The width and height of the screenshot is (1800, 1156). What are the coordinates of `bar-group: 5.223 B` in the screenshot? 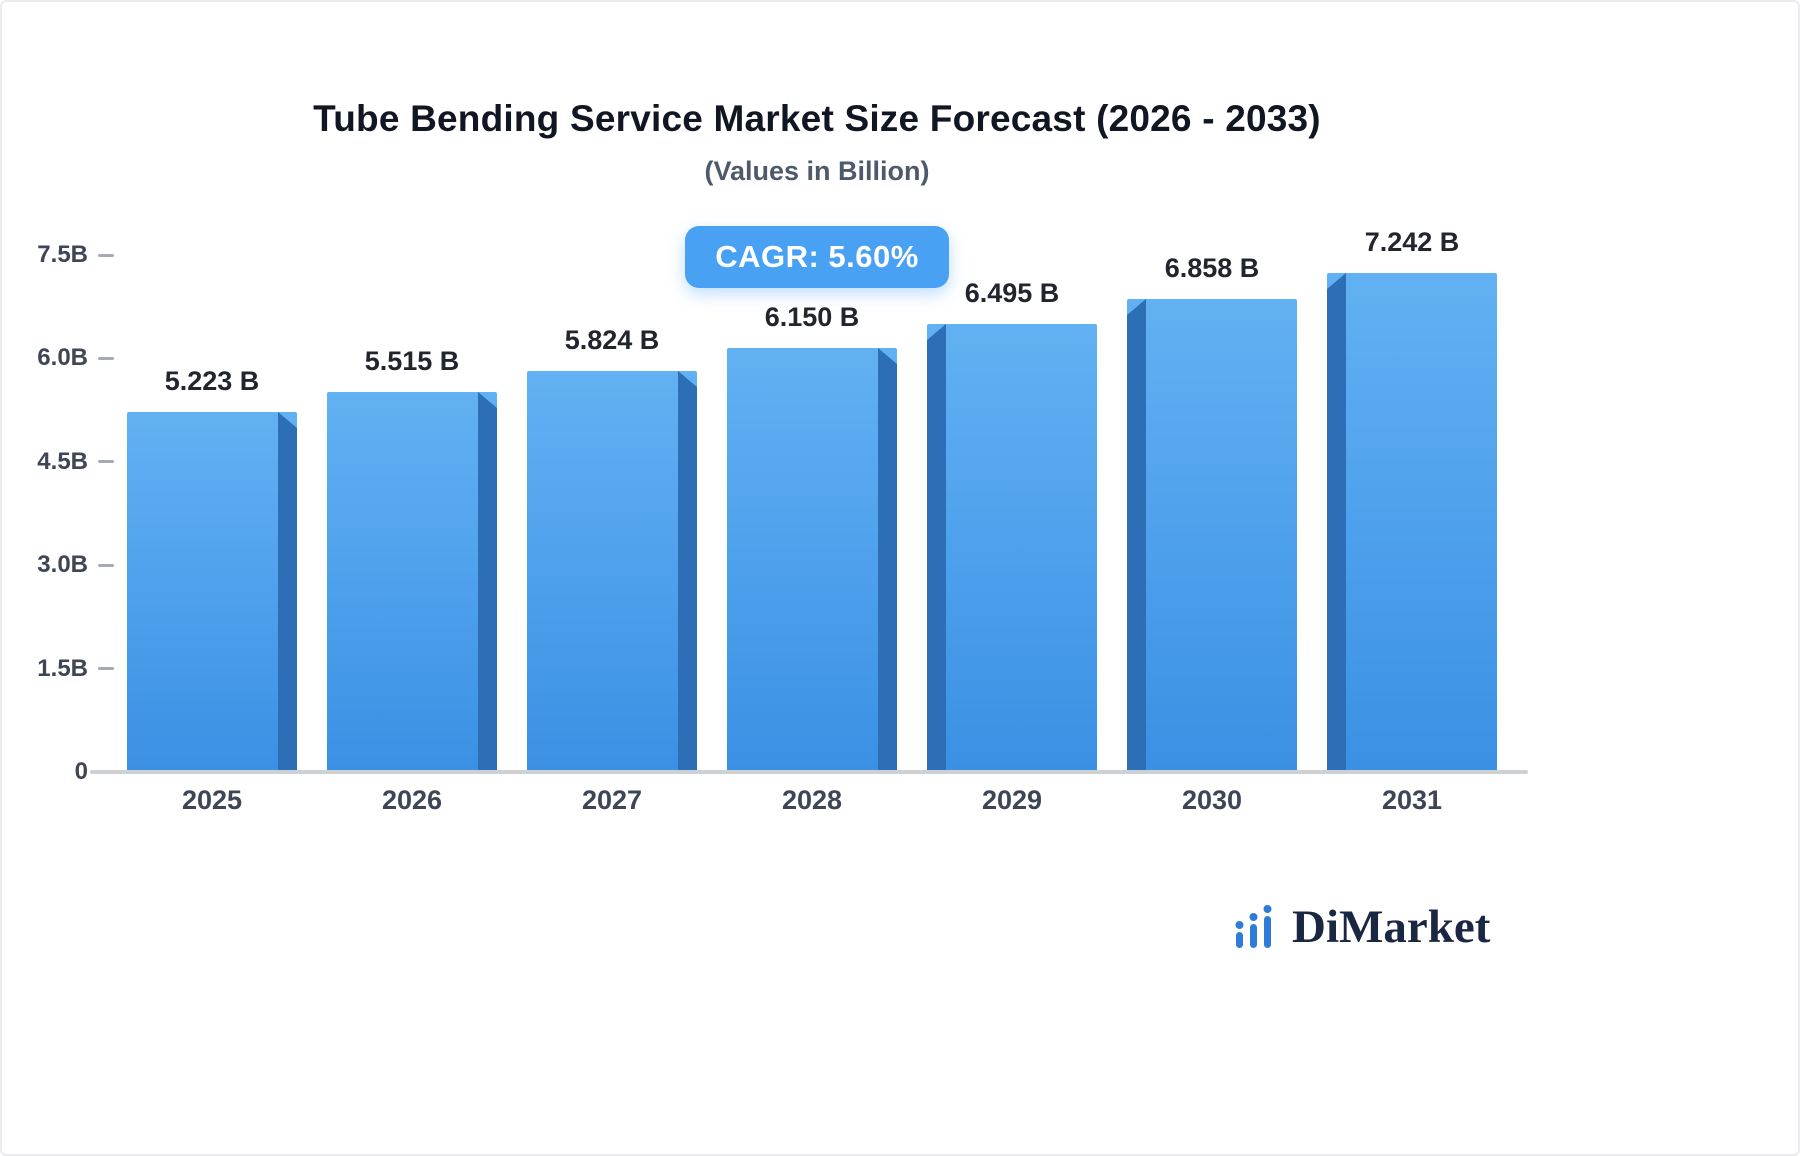 It's located at (212, 569).